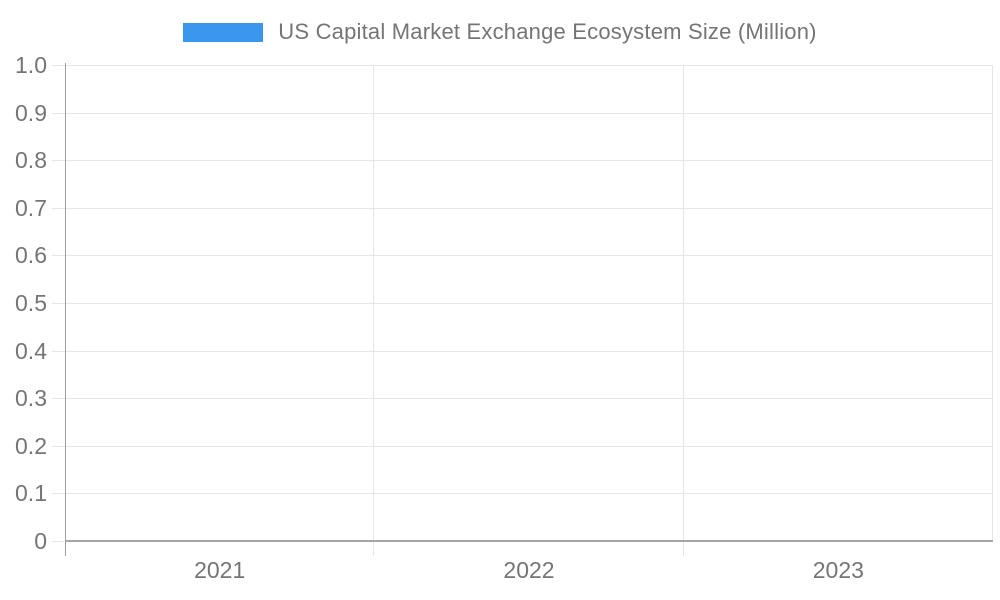  What do you see at coordinates (529, 541) in the screenshot?
I see `x-axis-line` at bounding box center [529, 541].